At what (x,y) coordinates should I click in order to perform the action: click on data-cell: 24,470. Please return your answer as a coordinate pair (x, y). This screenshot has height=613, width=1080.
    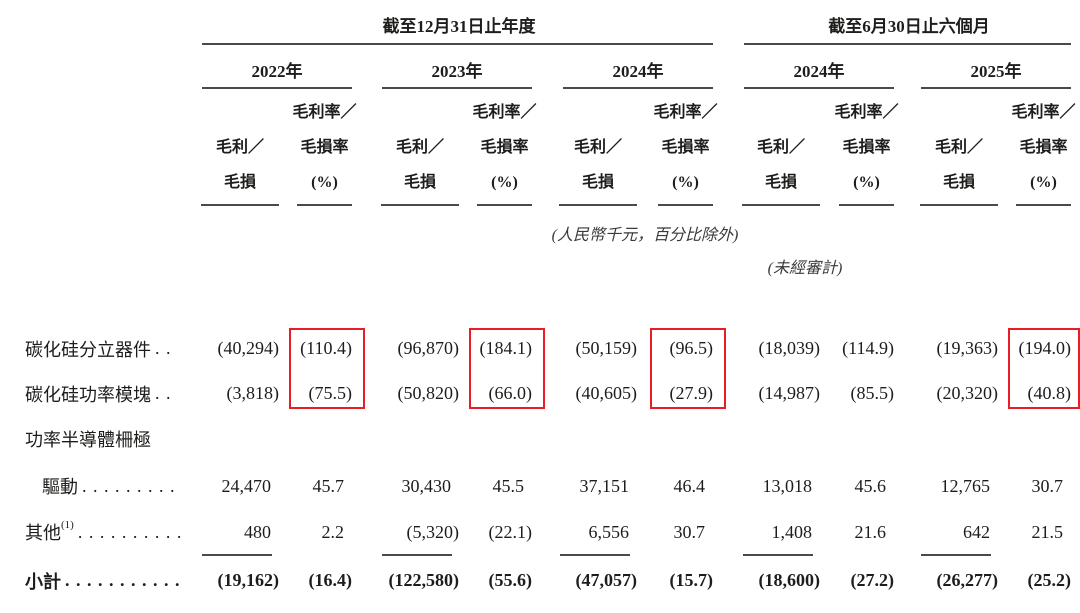
    Looking at the image, I should click on (246, 485).